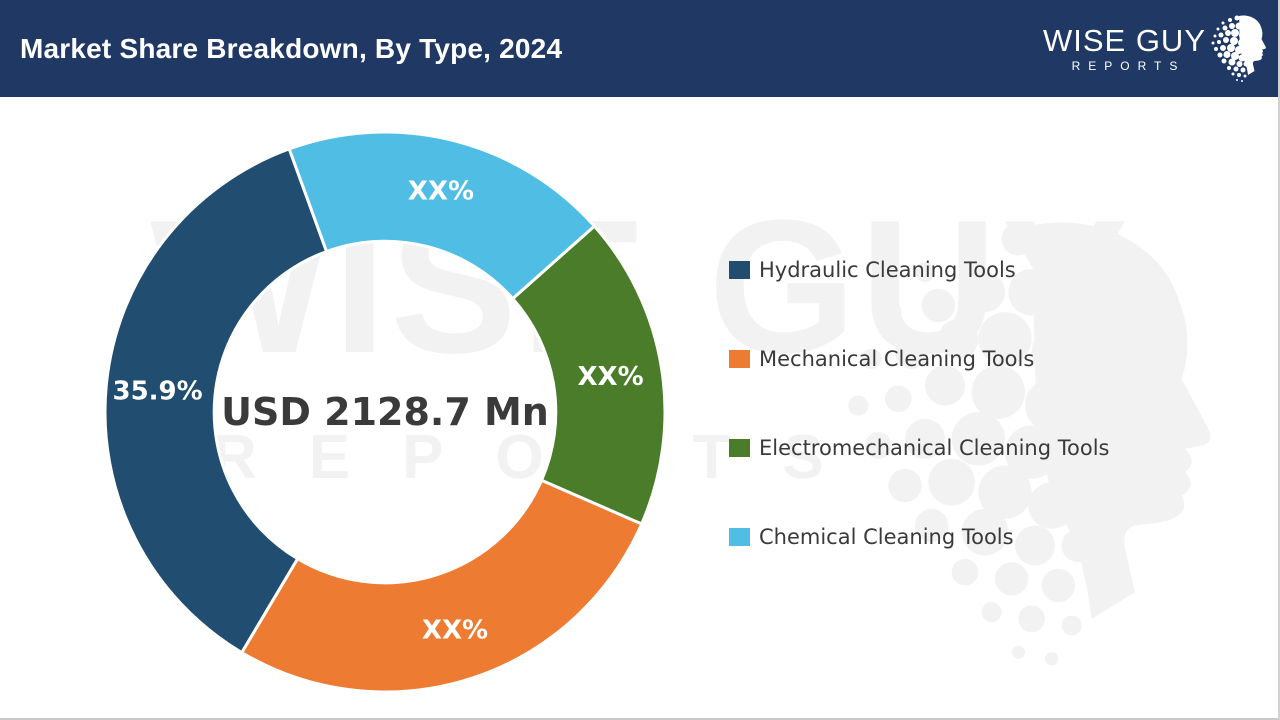 The height and width of the screenshot is (720, 1280). I want to click on wise-guy-head-icon, so click(1238, 49).